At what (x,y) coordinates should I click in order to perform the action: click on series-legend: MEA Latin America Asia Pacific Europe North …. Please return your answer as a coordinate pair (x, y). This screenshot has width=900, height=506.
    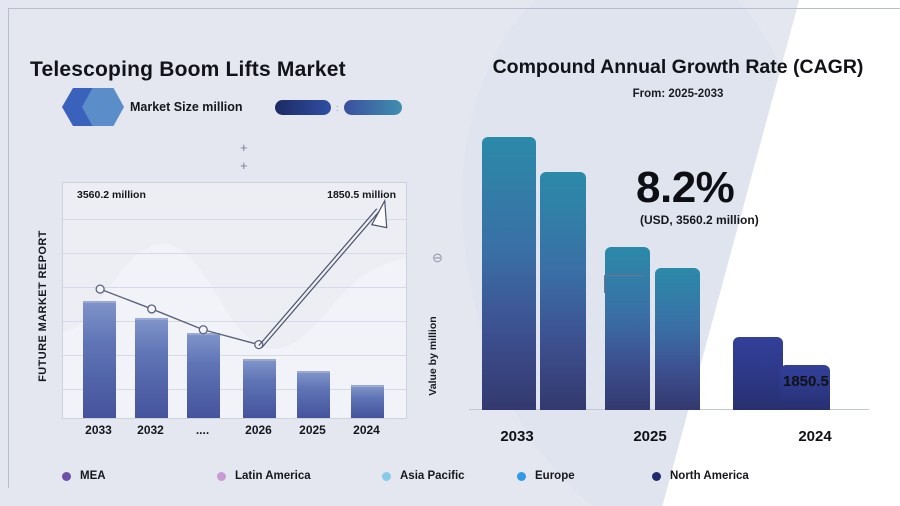
    Looking at the image, I should click on (457, 476).